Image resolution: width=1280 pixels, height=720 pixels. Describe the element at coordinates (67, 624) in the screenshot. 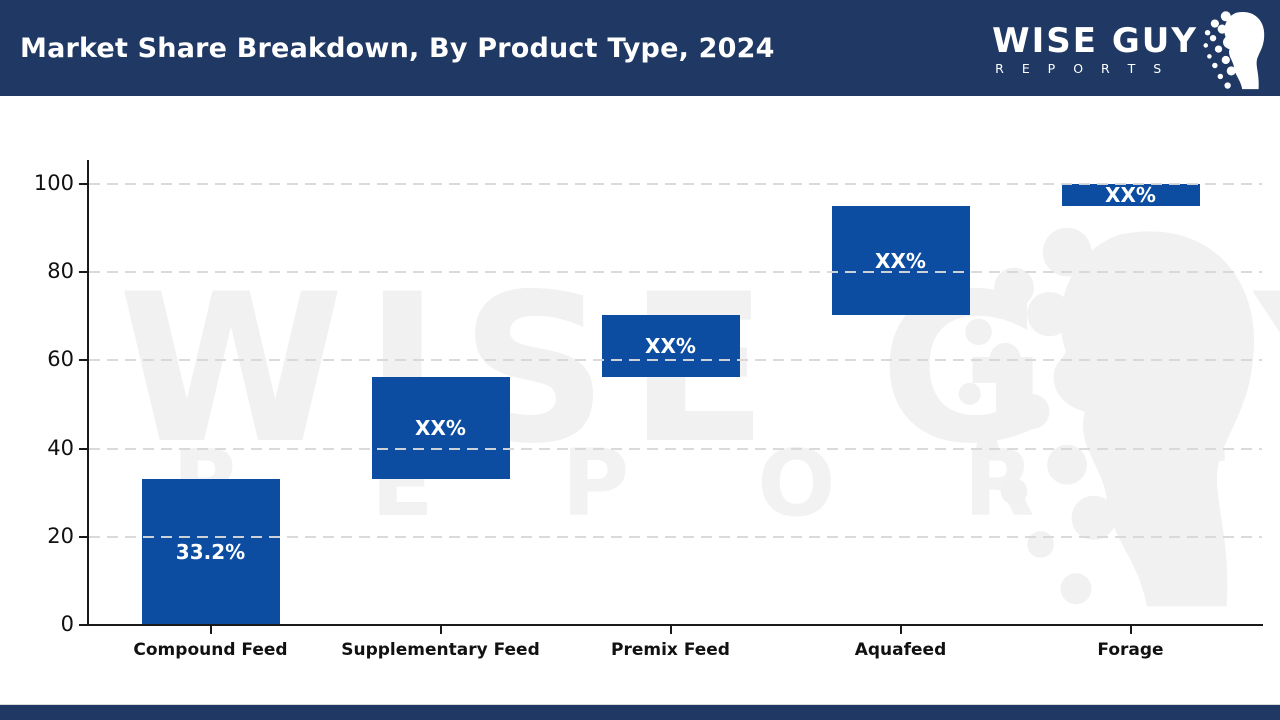

I see `y-axis-tick-label: 0` at that location.